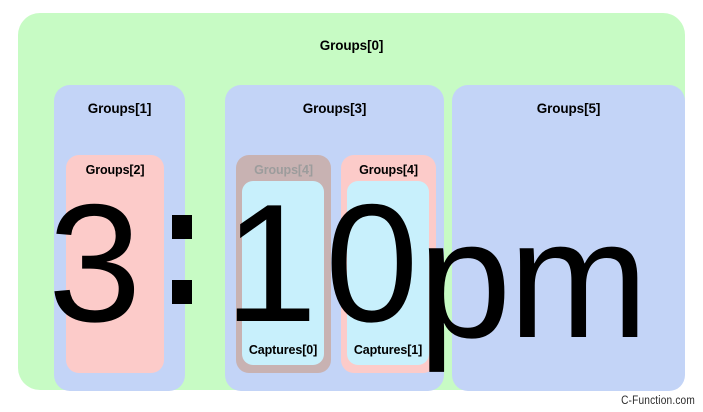 The width and height of the screenshot is (703, 412). I want to click on group-label-groups-2: Groups[2], so click(115, 170).